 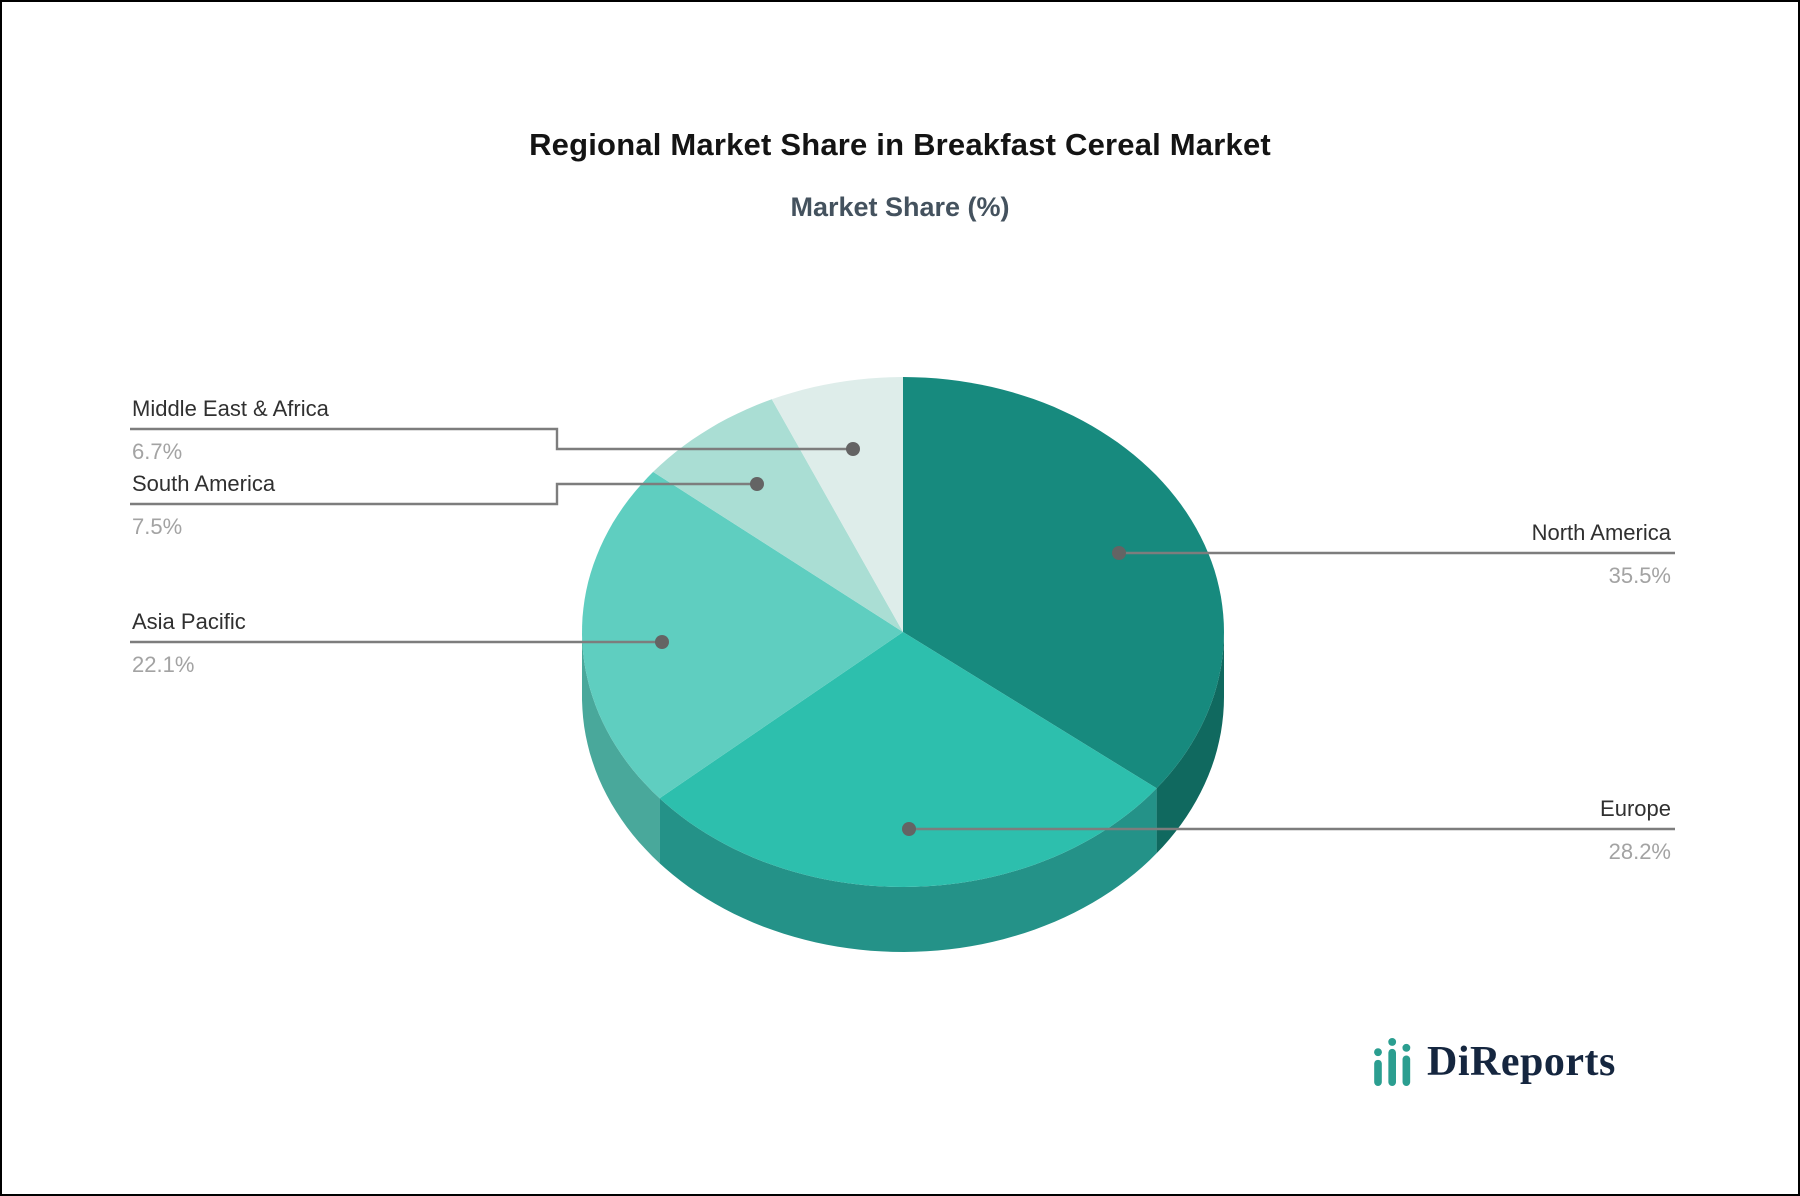 What do you see at coordinates (1521, 1062) in the screenshot?
I see `brand-name: DiReports` at bounding box center [1521, 1062].